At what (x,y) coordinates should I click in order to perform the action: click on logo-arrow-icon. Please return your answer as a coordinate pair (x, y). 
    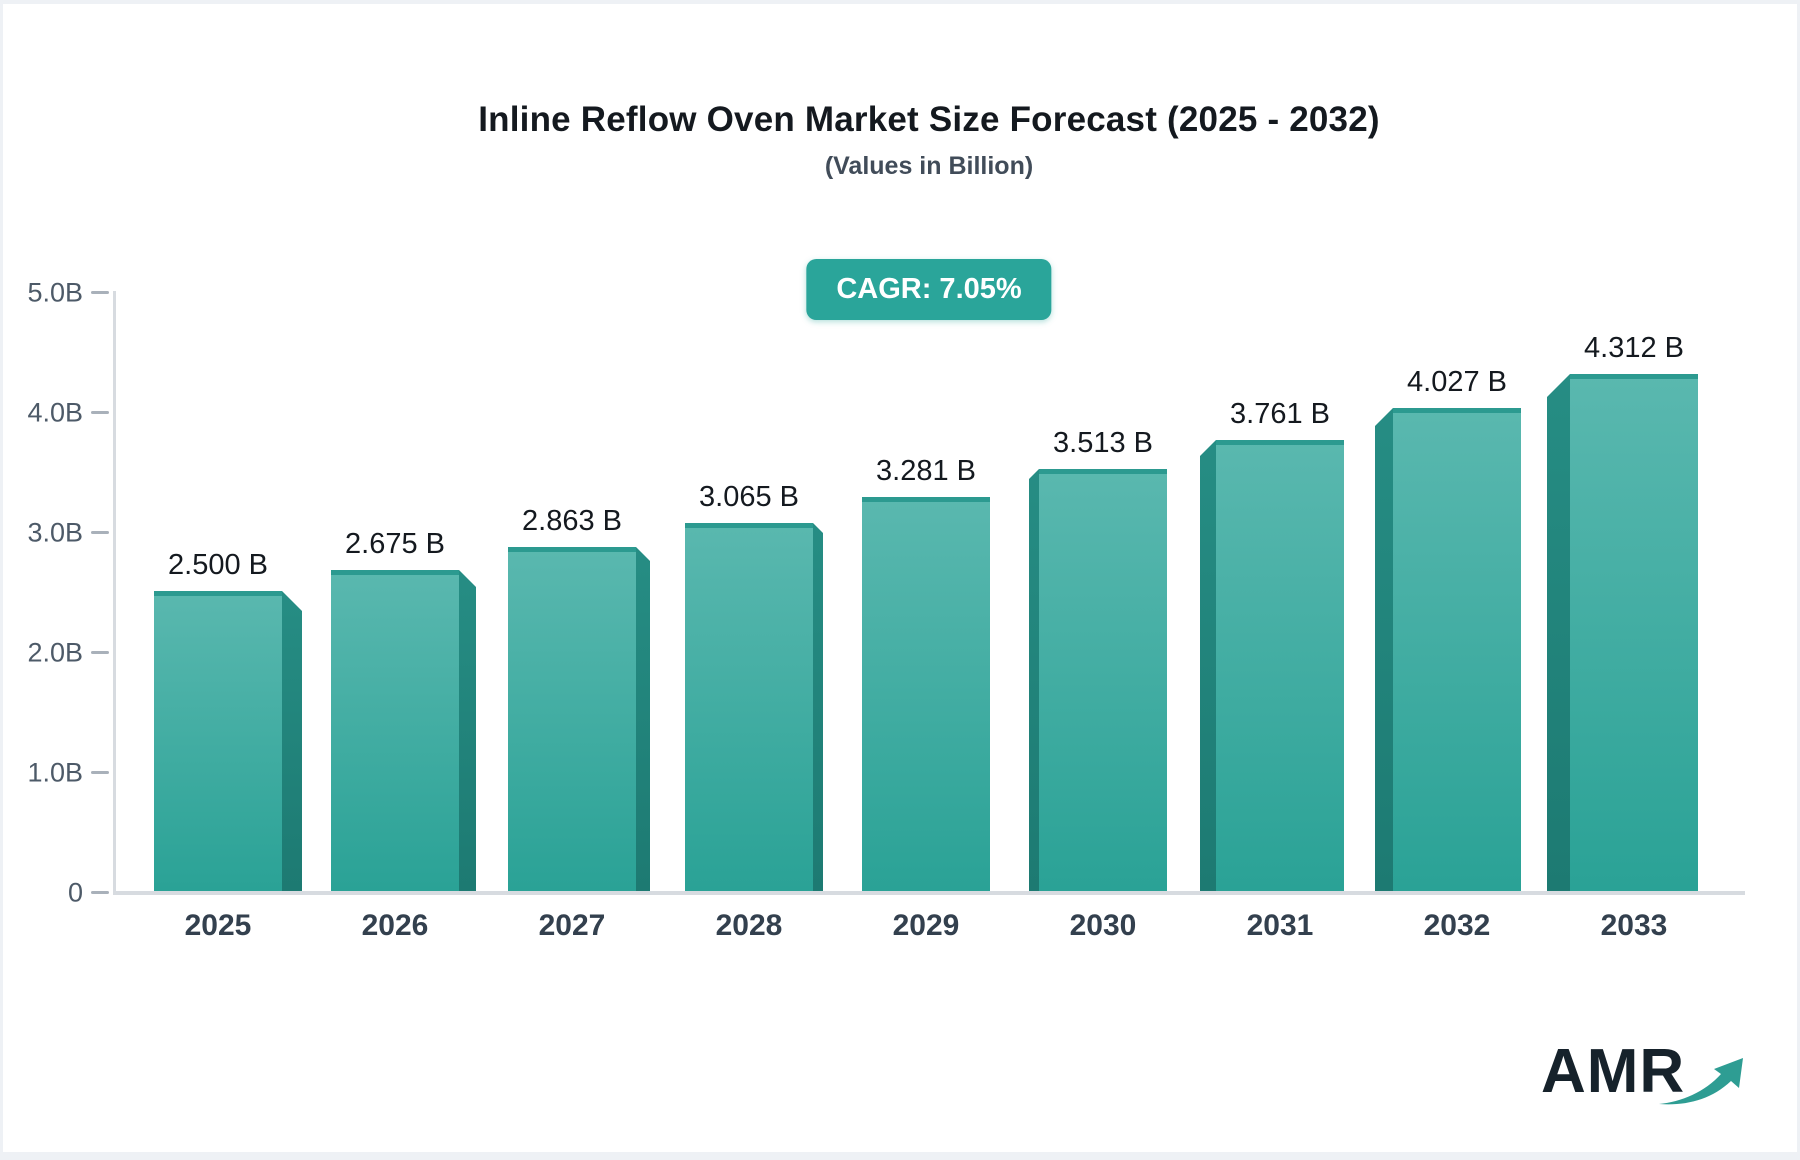
    Looking at the image, I should click on (1701, 1081).